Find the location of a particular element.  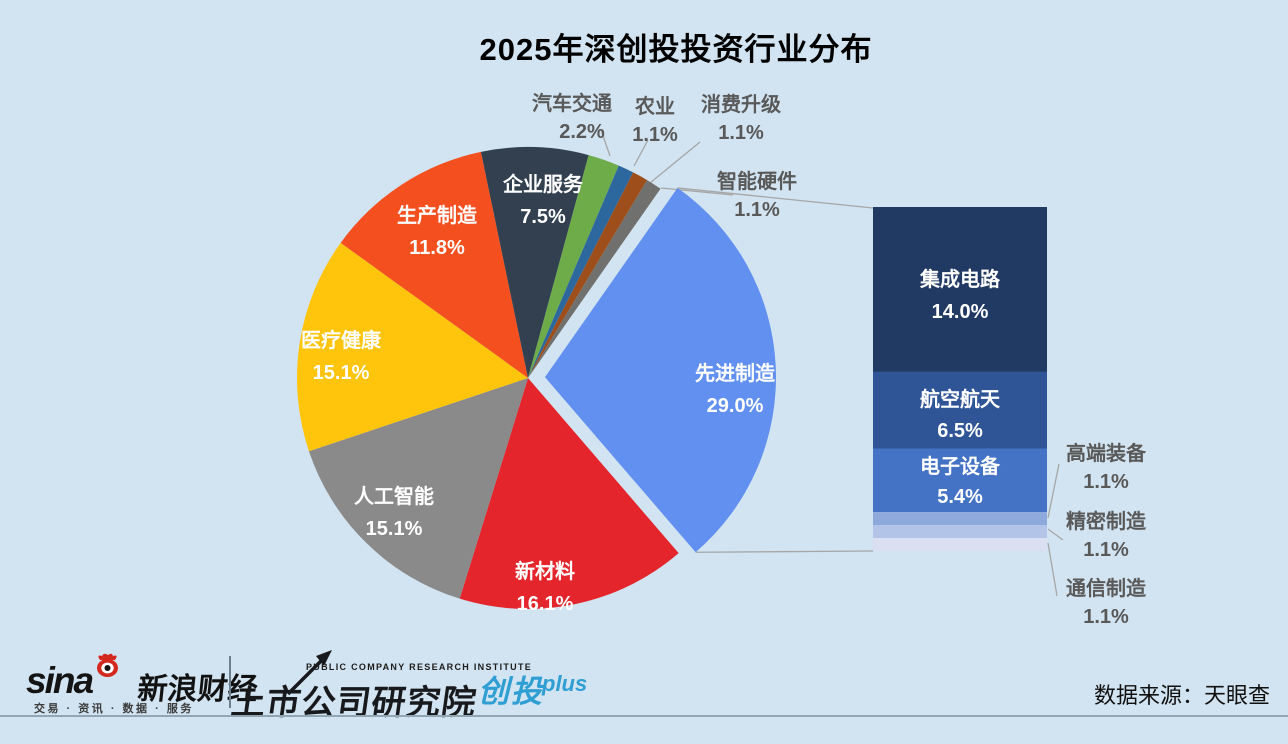

leader-line-precision-mfg is located at coordinates (1055, 534).